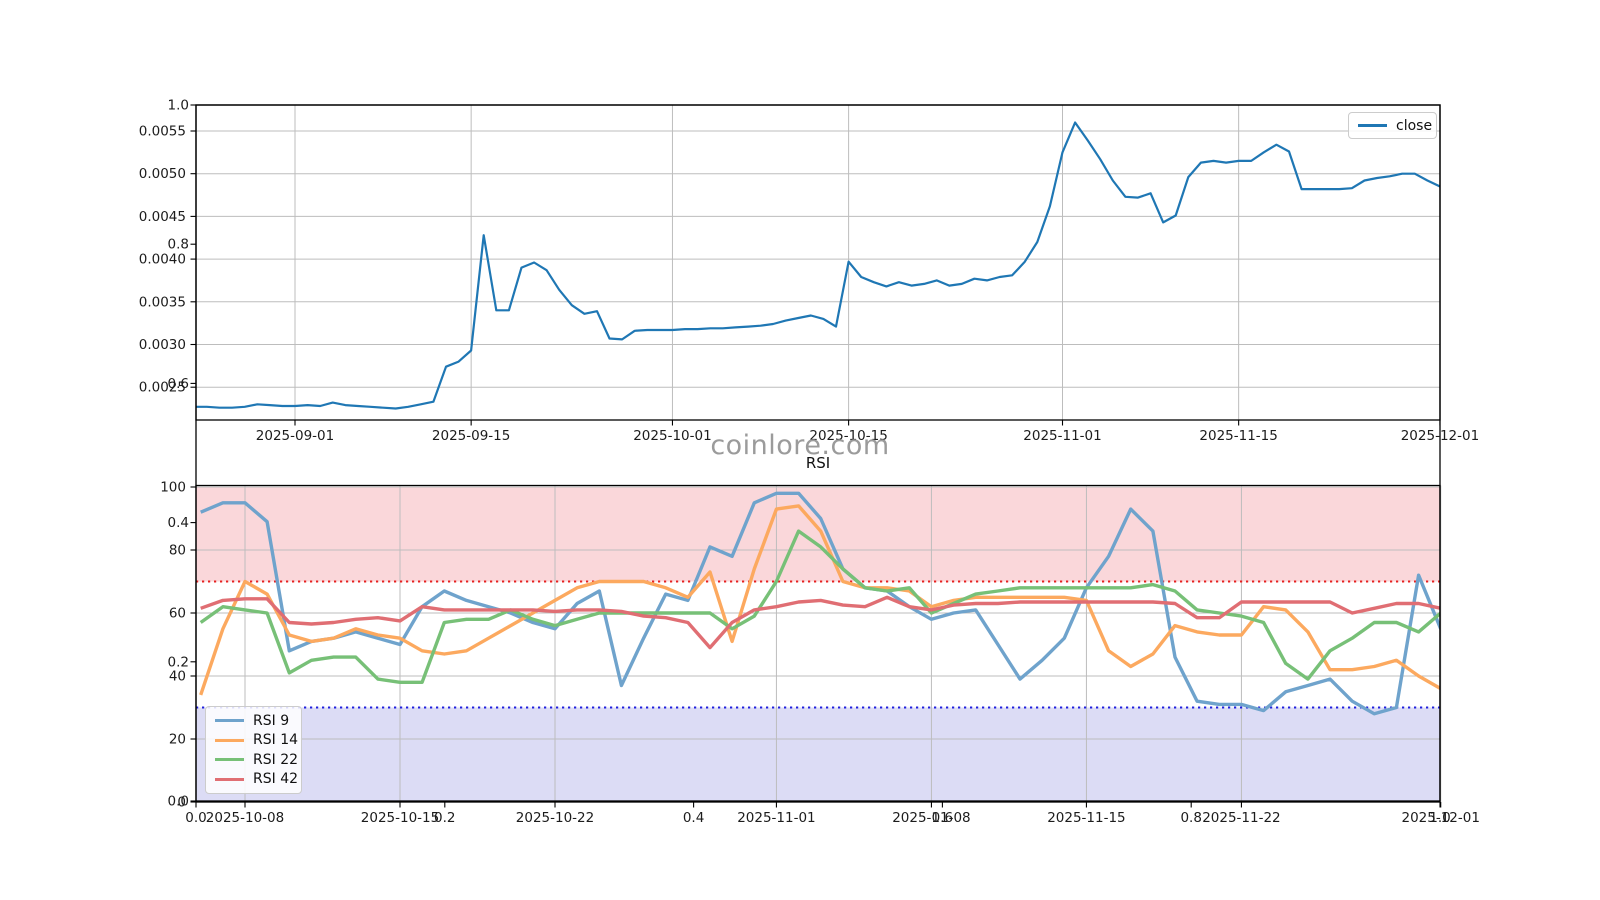  What do you see at coordinates (162, 388) in the screenshot?
I see `price-ytick-label: 0.0025` at bounding box center [162, 388].